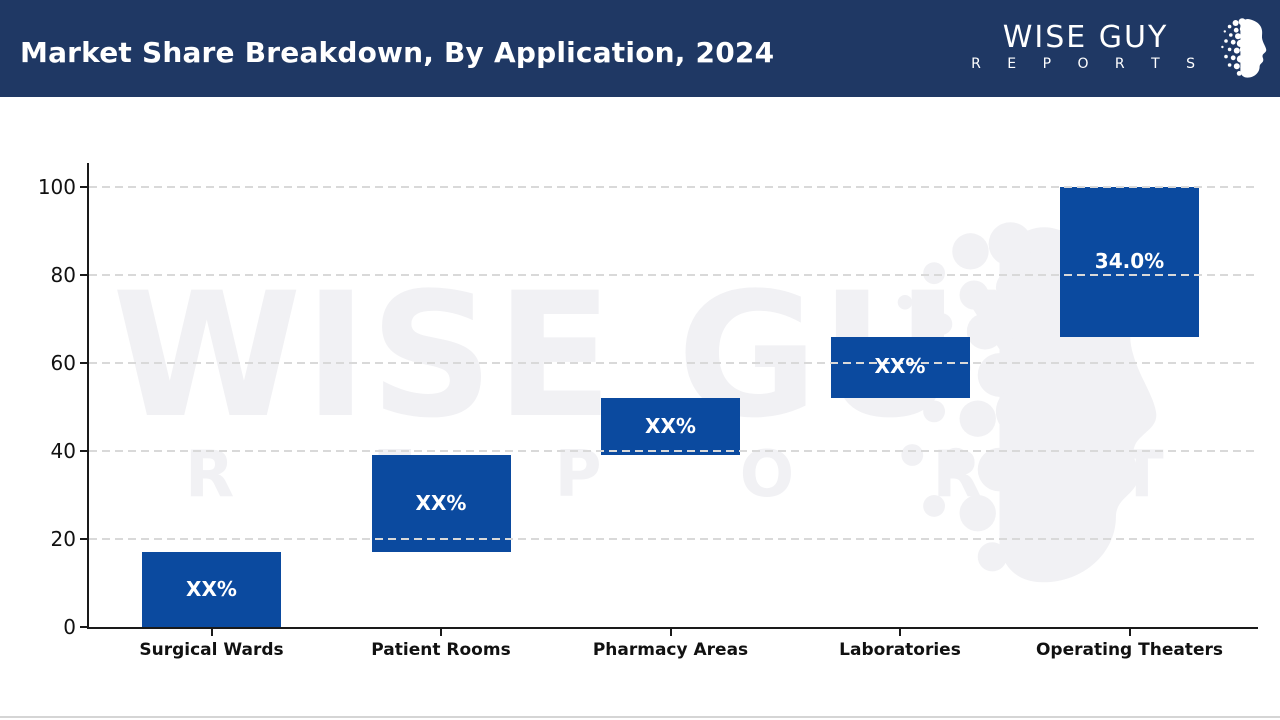 This screenshot has width=1280, height=720. Describe the element at coordinates (63, 539) in the screenshot. I see `y-tick-label-20: 20` at that location.